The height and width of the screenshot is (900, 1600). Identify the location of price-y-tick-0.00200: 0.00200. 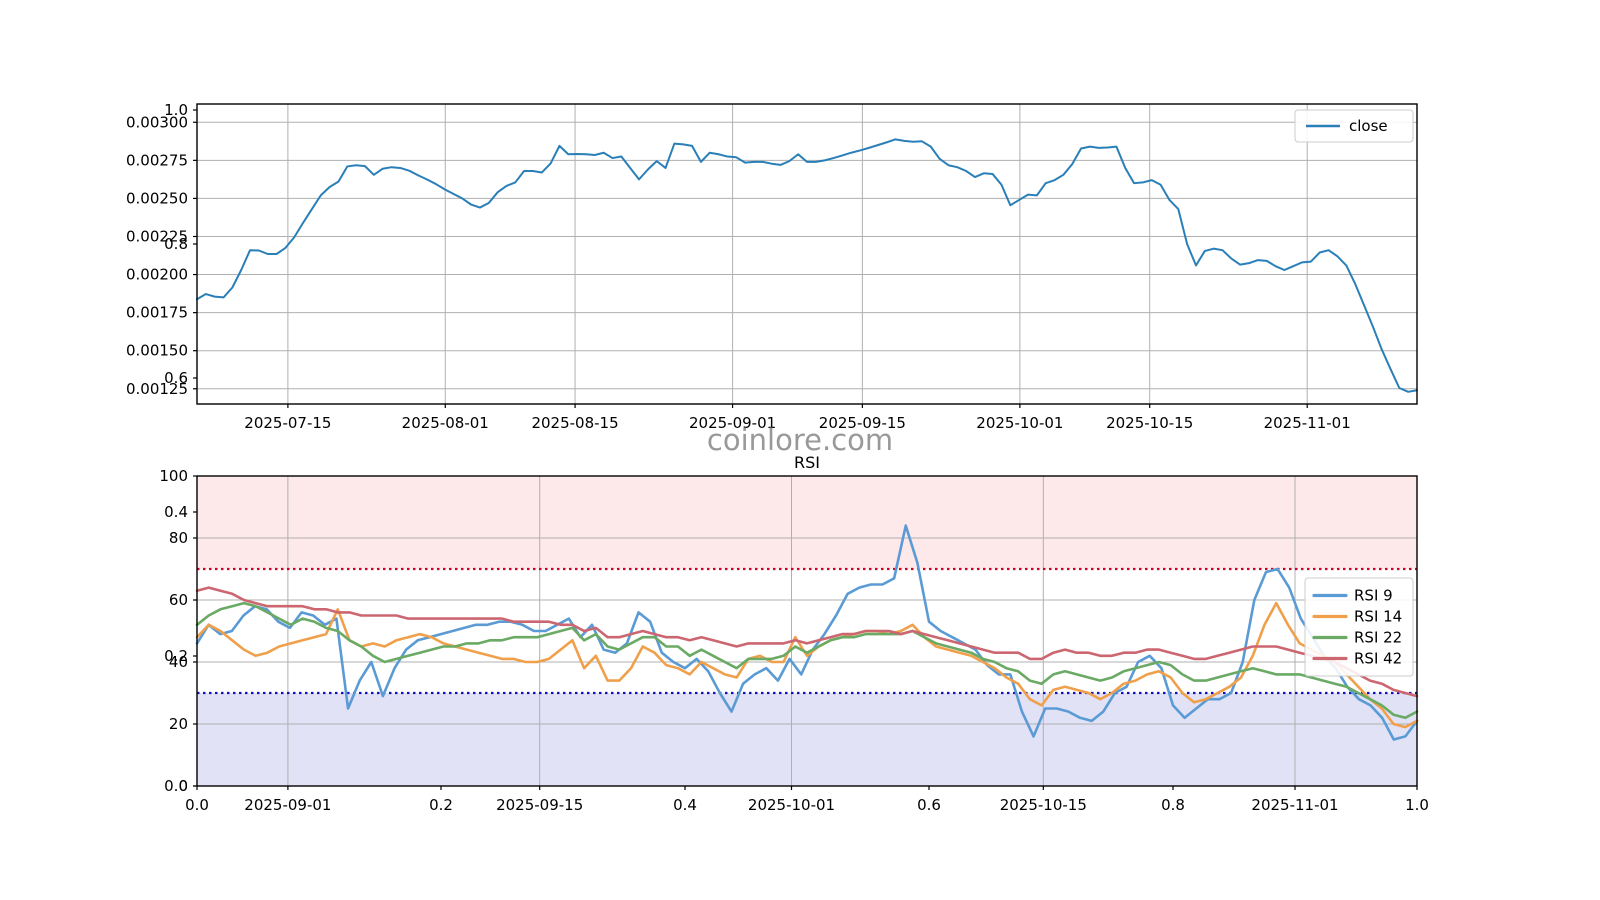
(157, 275).